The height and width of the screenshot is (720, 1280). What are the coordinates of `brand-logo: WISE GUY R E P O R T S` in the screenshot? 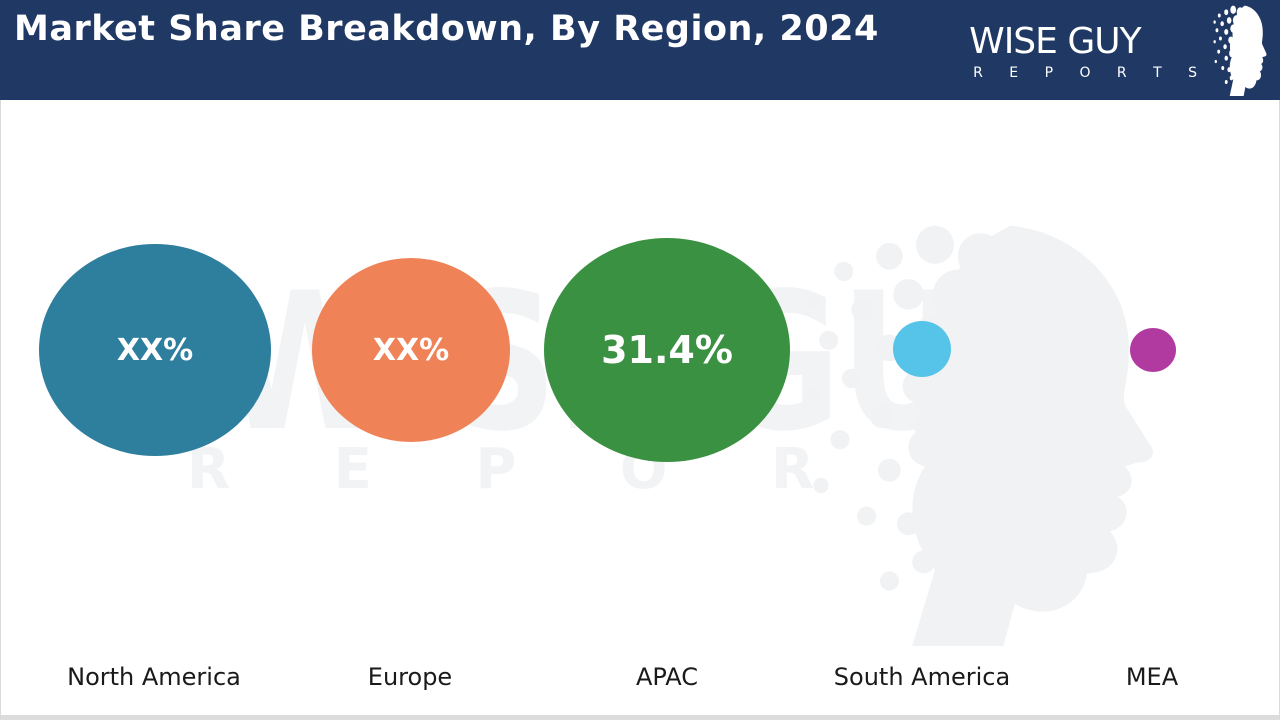 It's located at (1118, 50).